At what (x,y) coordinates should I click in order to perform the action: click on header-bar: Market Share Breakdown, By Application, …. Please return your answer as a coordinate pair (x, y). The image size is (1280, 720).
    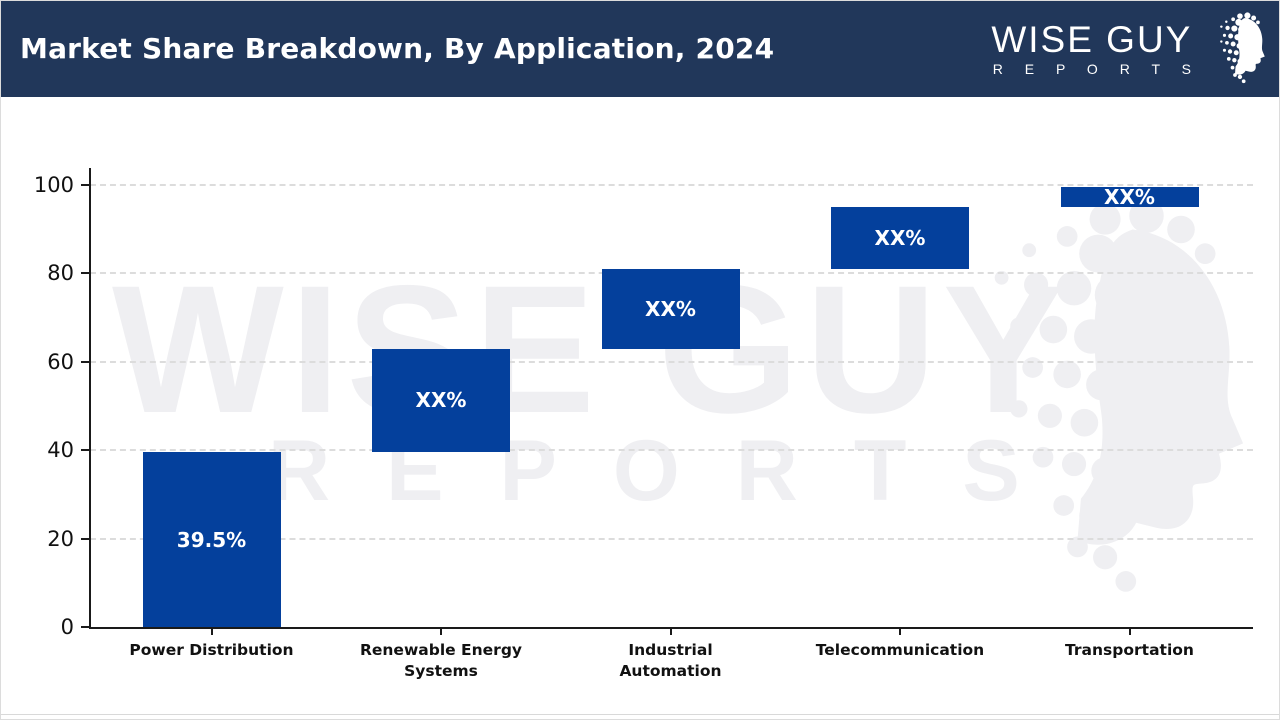
    Looking at the image, I should click on (640, 48).